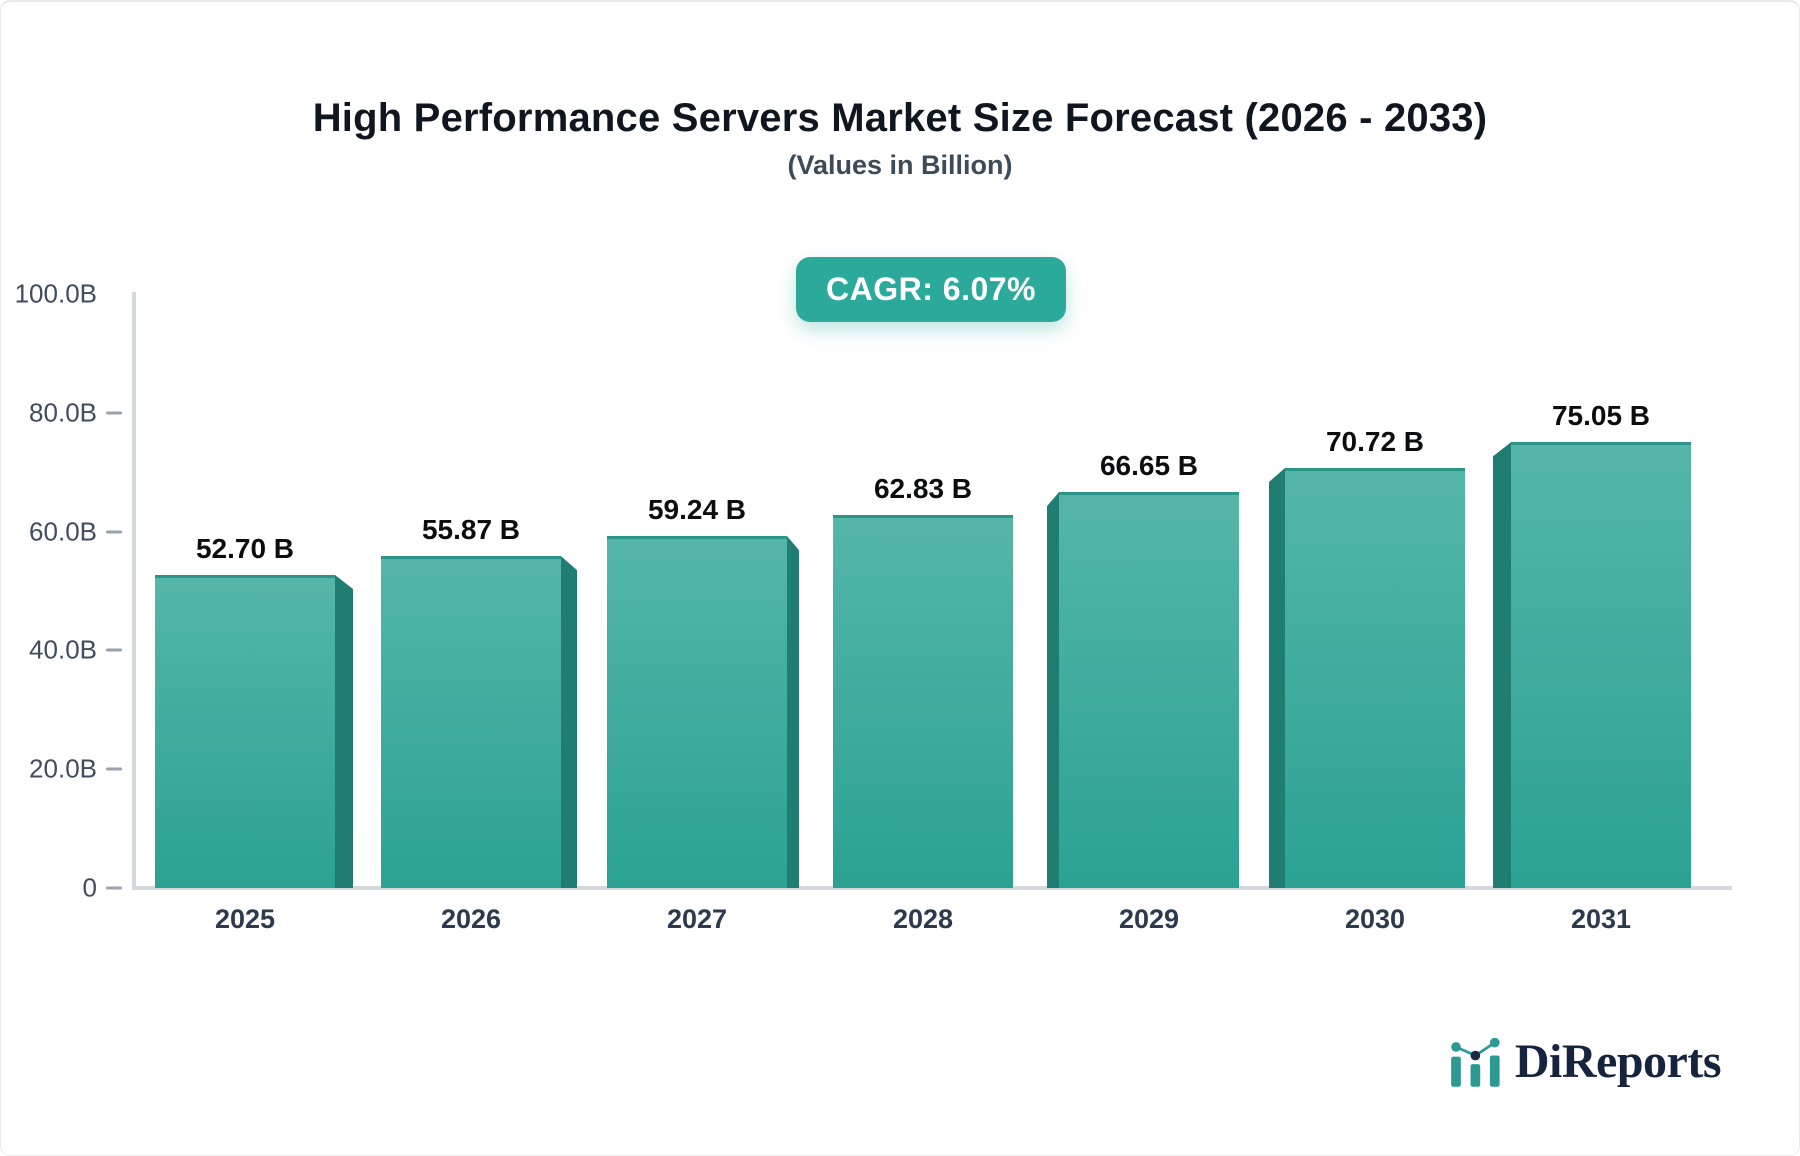 The width and height of the screenshot is (1800, 1156). Describe the element at coordinates (1375, 919) in the screenshot. I see `x-axis-label: 2030` at that location.